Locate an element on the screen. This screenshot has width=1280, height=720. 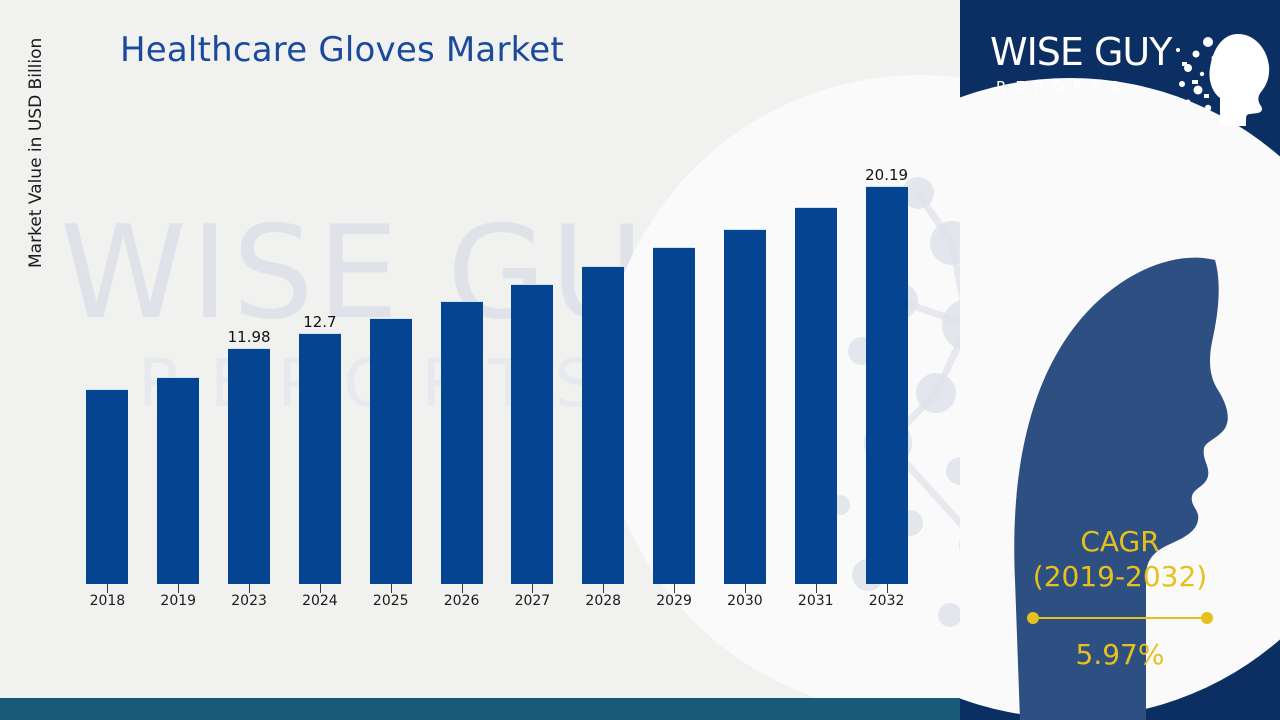
bar-2030 is located at coordinates (744, 405).